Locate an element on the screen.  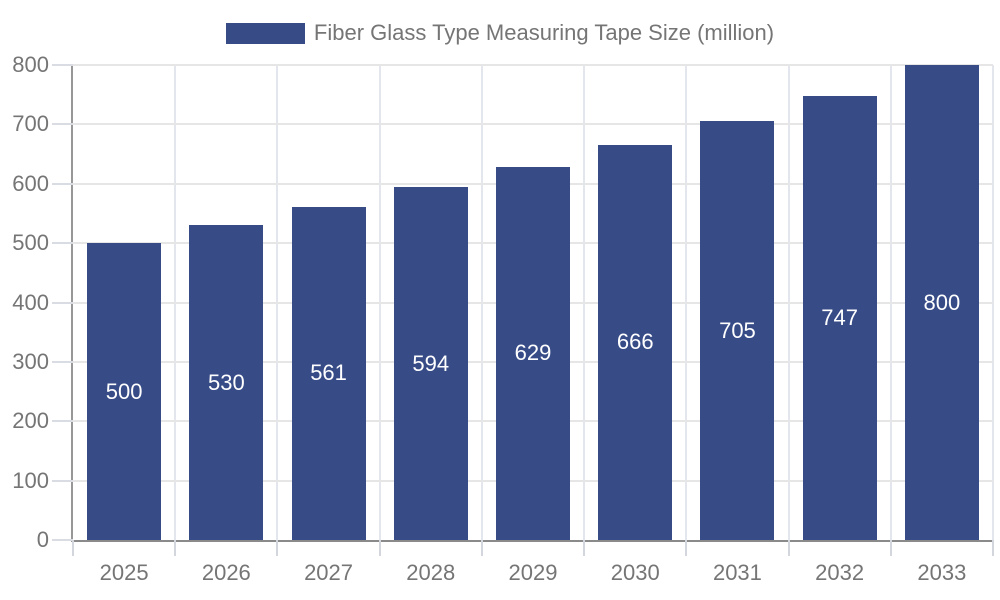
bar-value-label: 530 is located at coordinates (226, 382).